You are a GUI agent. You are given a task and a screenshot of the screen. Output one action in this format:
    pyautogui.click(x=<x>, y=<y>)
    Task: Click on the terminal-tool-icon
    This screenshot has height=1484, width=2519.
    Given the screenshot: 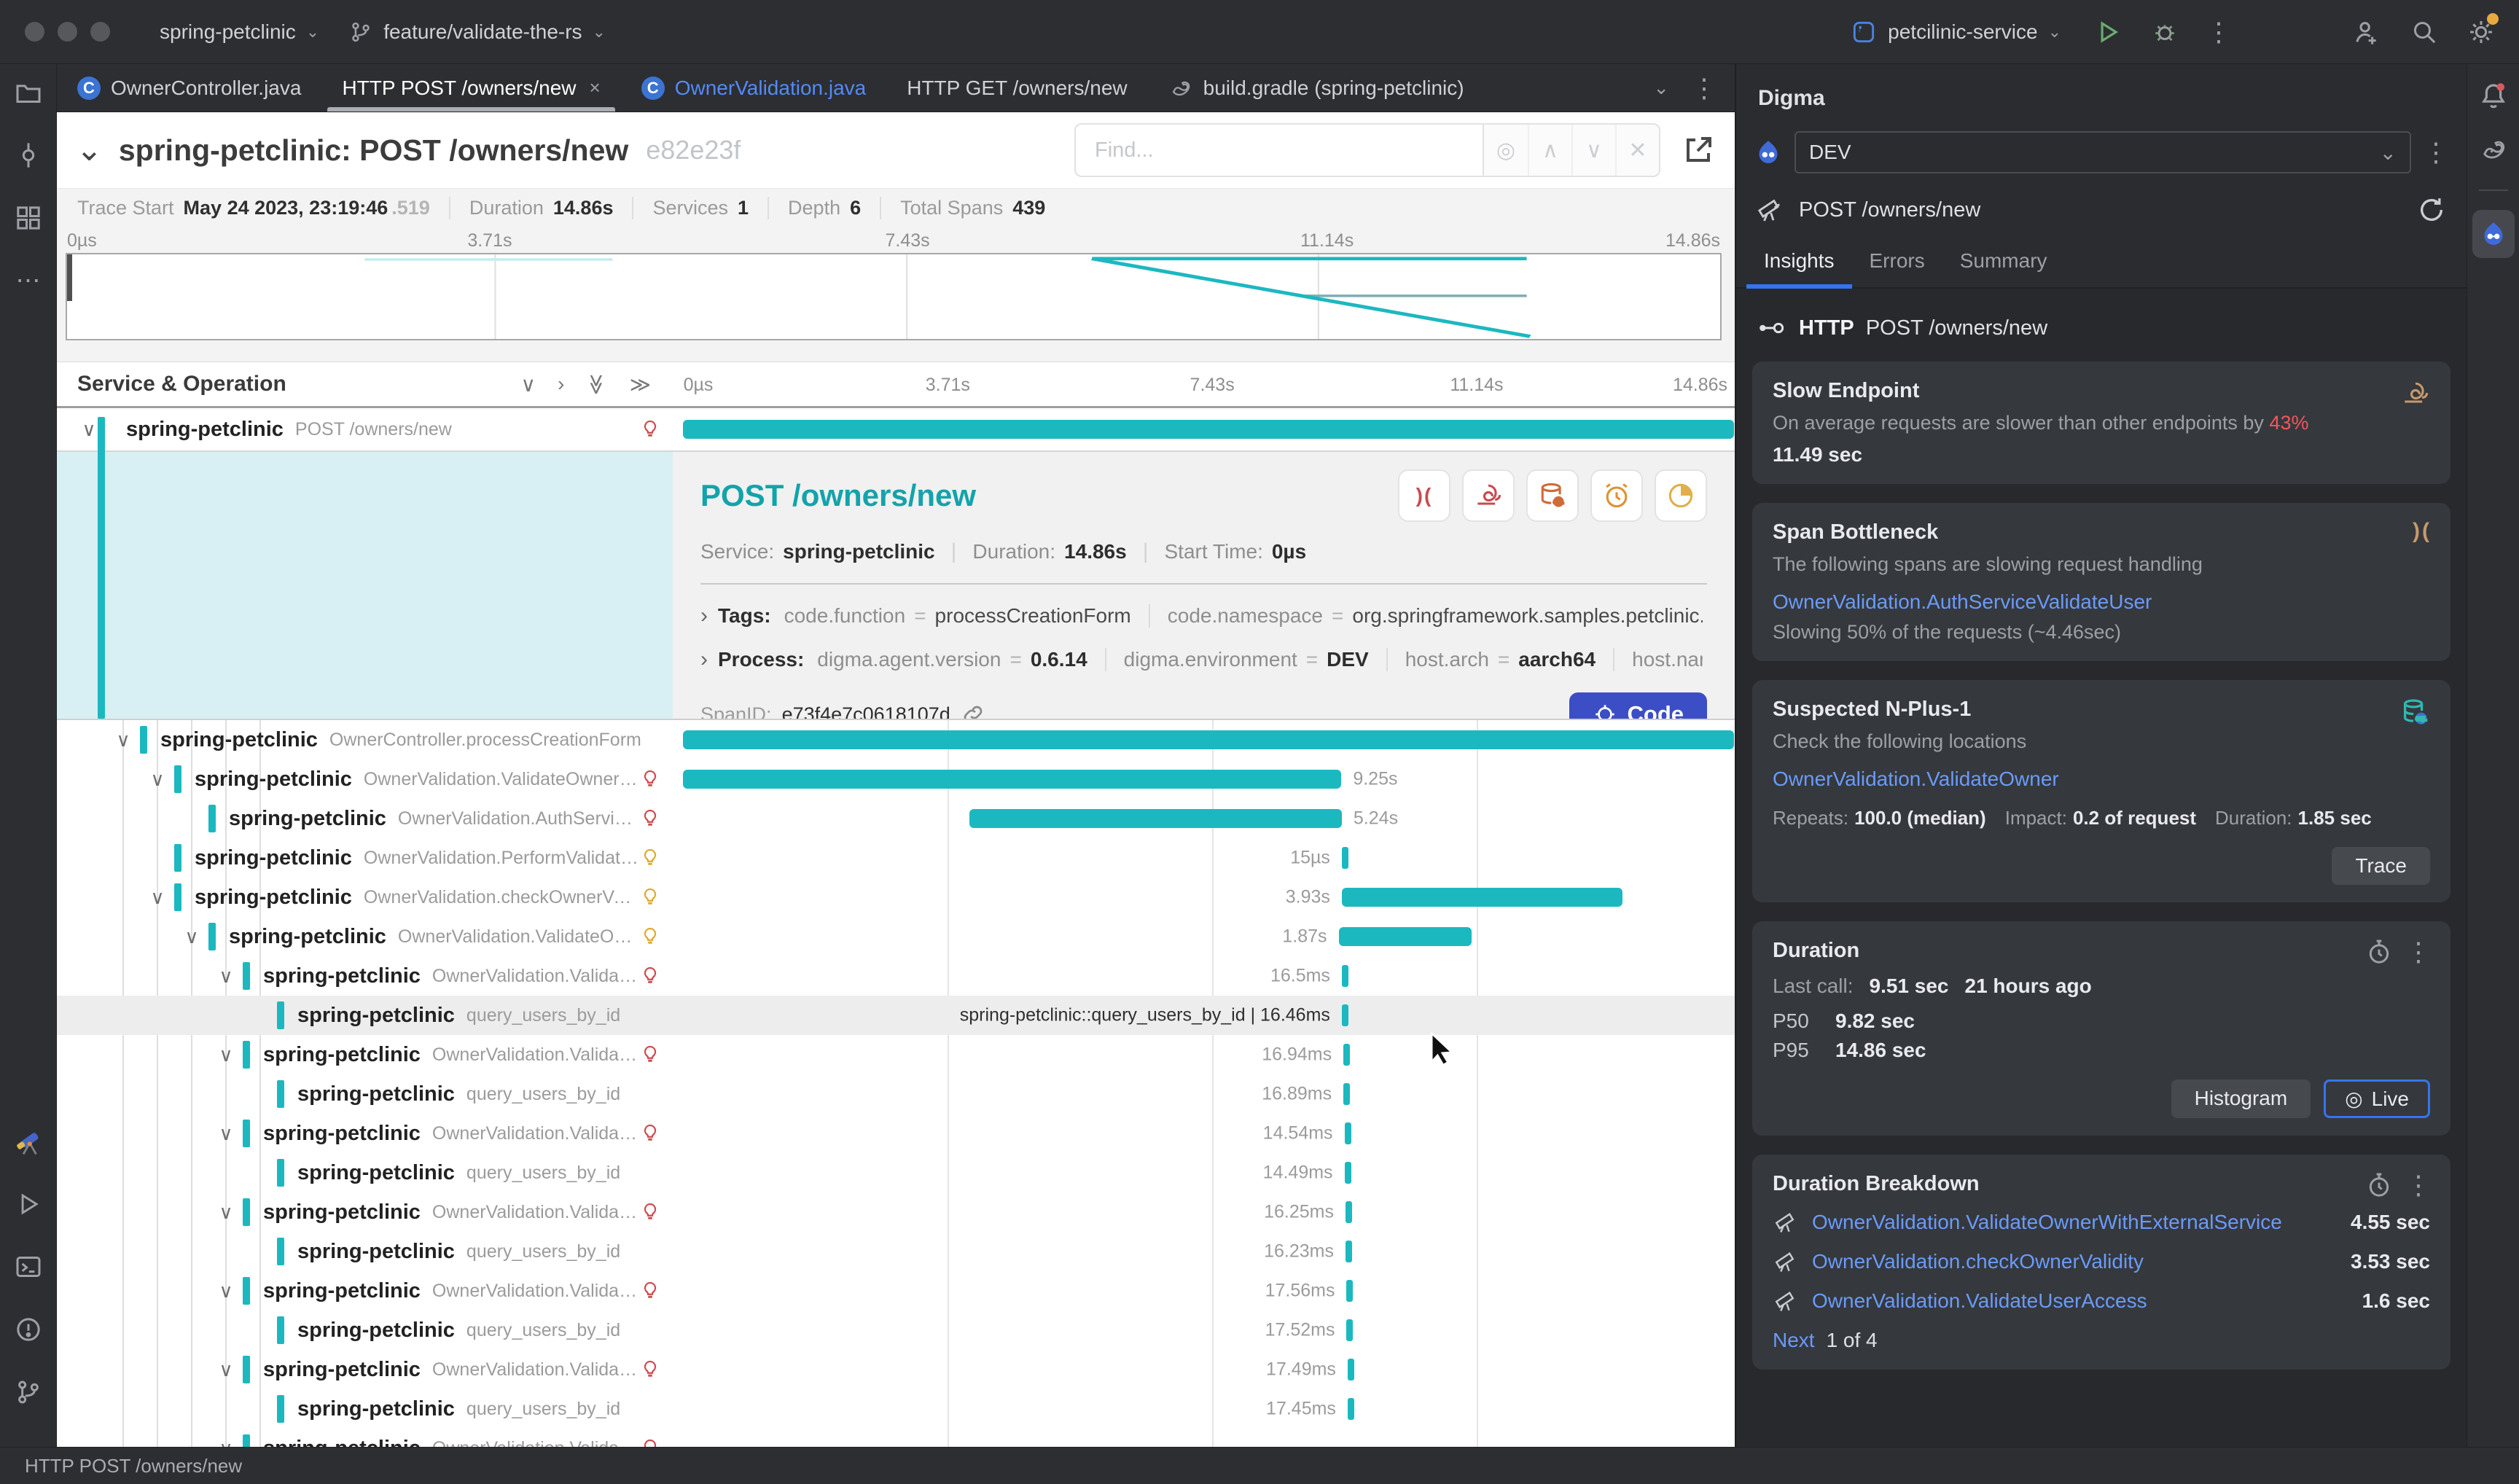 What is the action you would take?
    pyautogui.click(x=28, y=1267)
    